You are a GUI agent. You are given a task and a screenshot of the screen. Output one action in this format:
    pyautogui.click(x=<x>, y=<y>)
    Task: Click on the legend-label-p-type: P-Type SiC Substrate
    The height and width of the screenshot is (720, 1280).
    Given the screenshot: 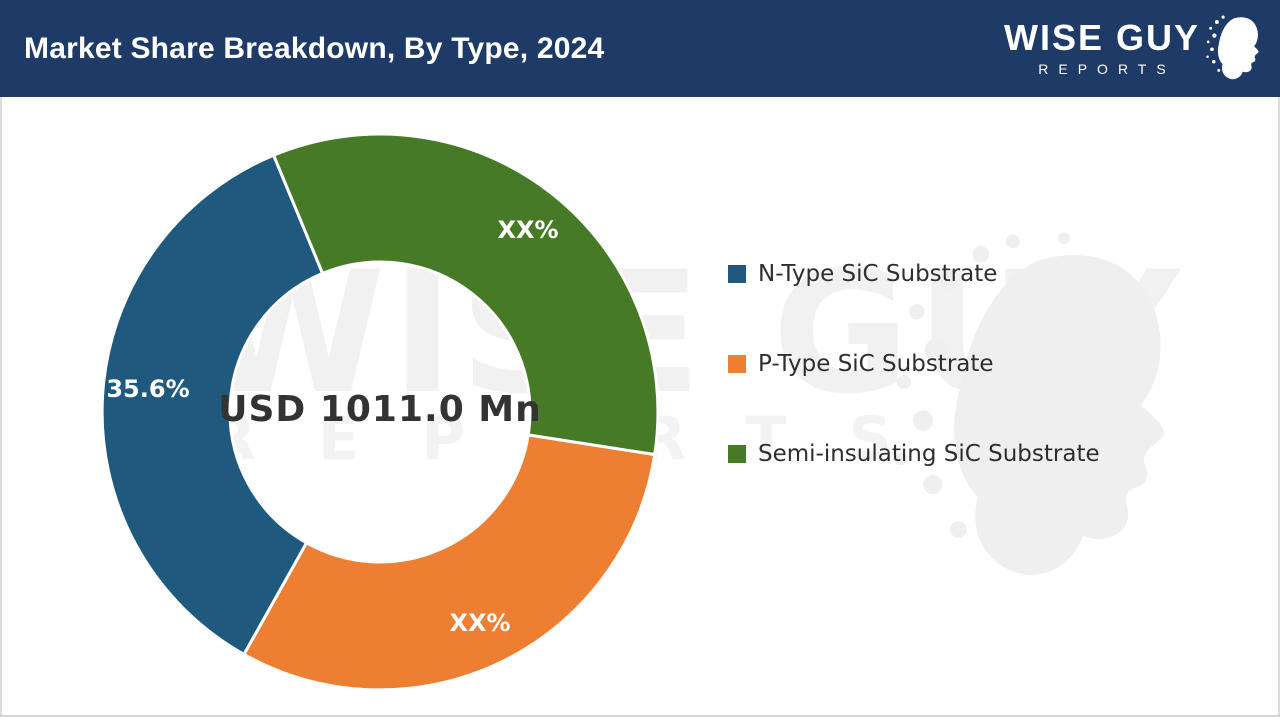 What is the action you would take?
    pyautogui.click(x=876, y=364)
    